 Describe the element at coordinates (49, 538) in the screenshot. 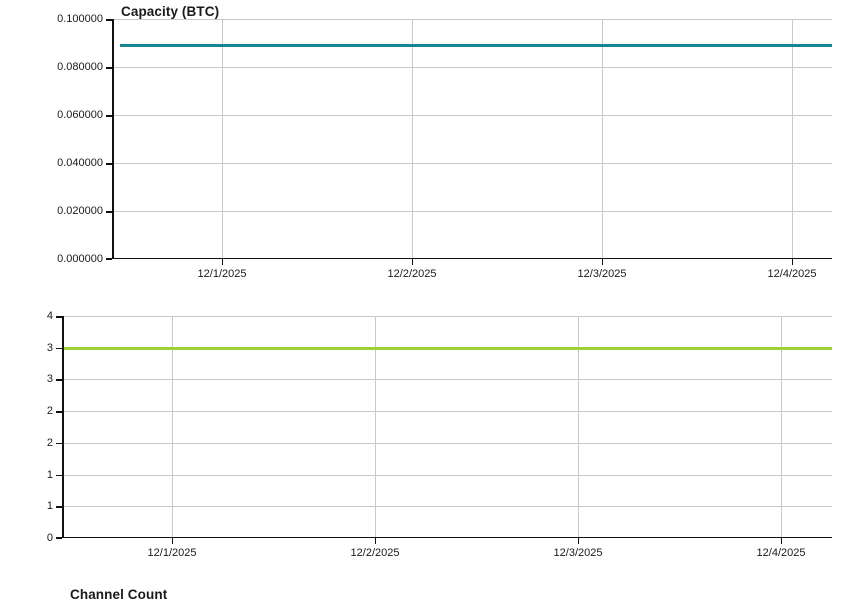

I see `channel-ylabel-7: 0` at that location.